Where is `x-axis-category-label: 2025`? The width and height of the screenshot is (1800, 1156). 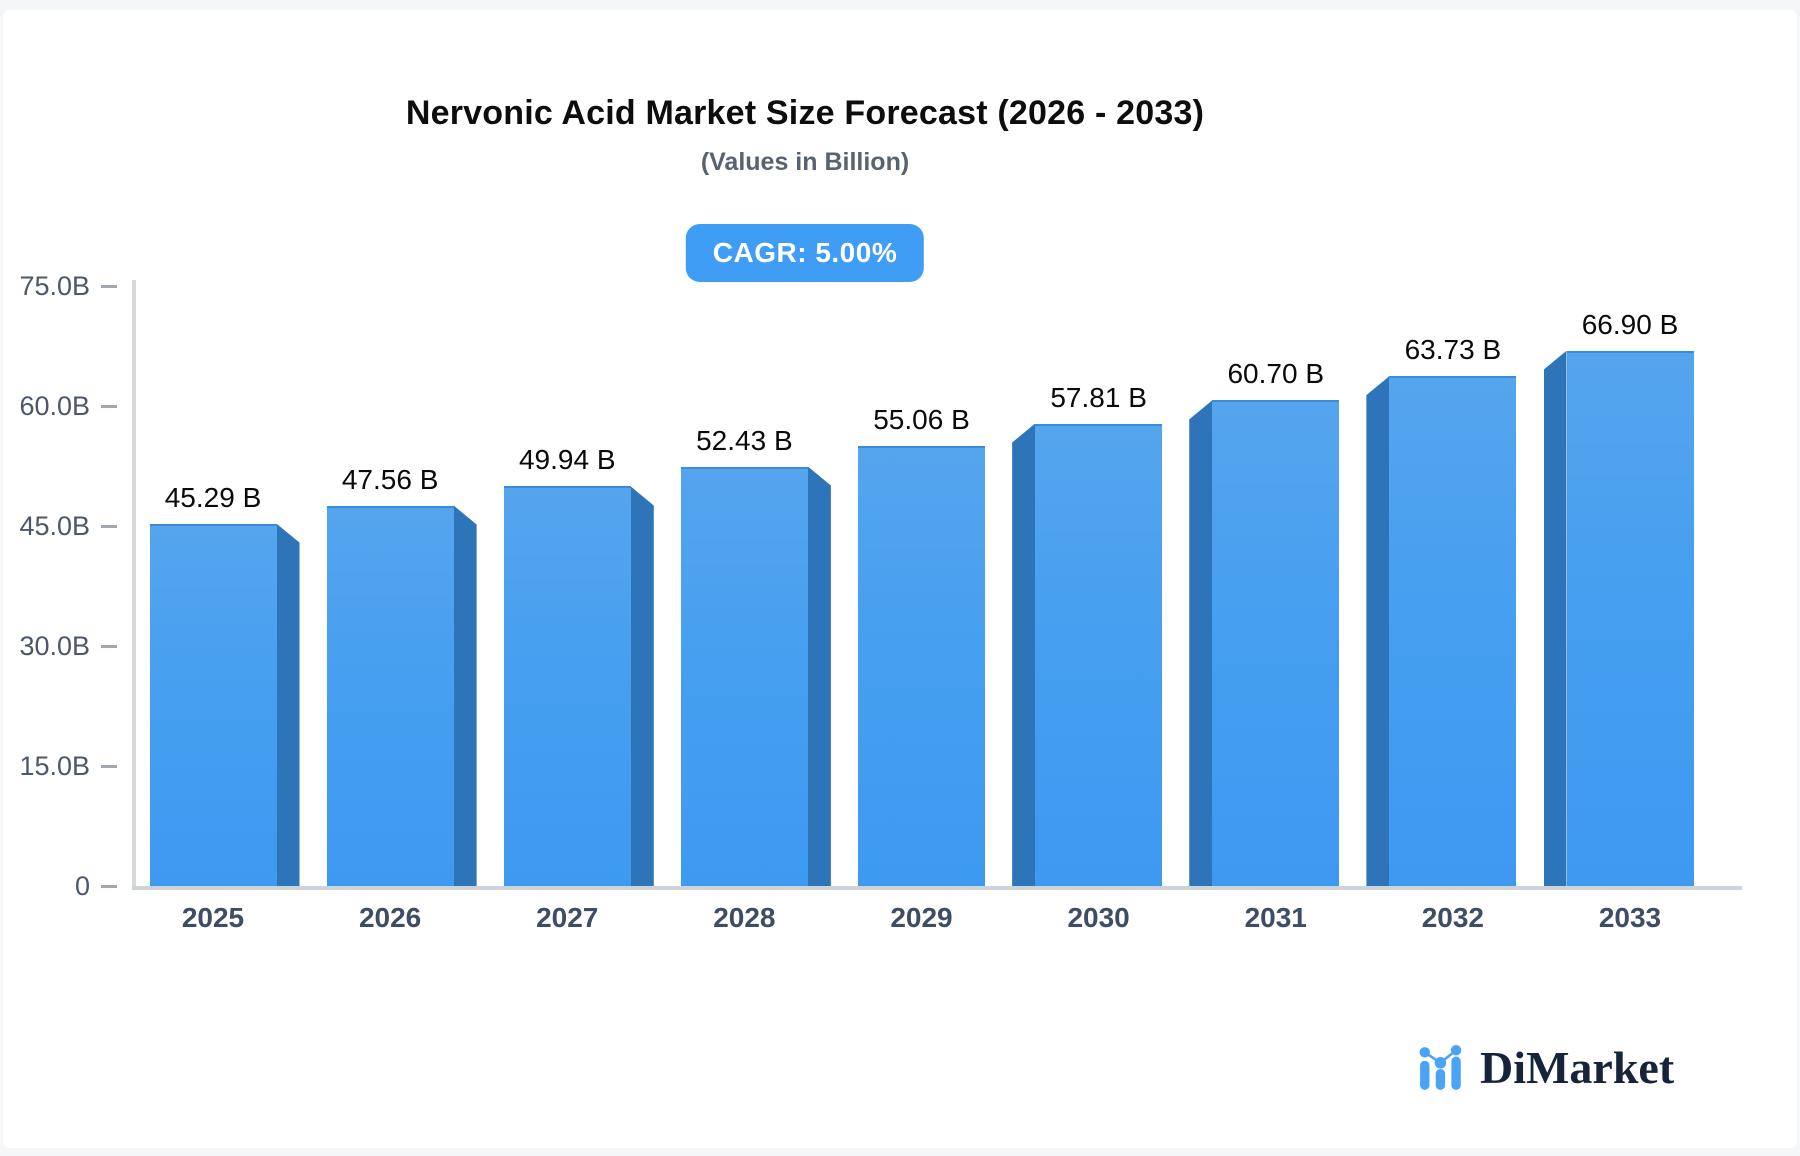
x-axis-category-label: 2025 is located at coordinates (213, 917).